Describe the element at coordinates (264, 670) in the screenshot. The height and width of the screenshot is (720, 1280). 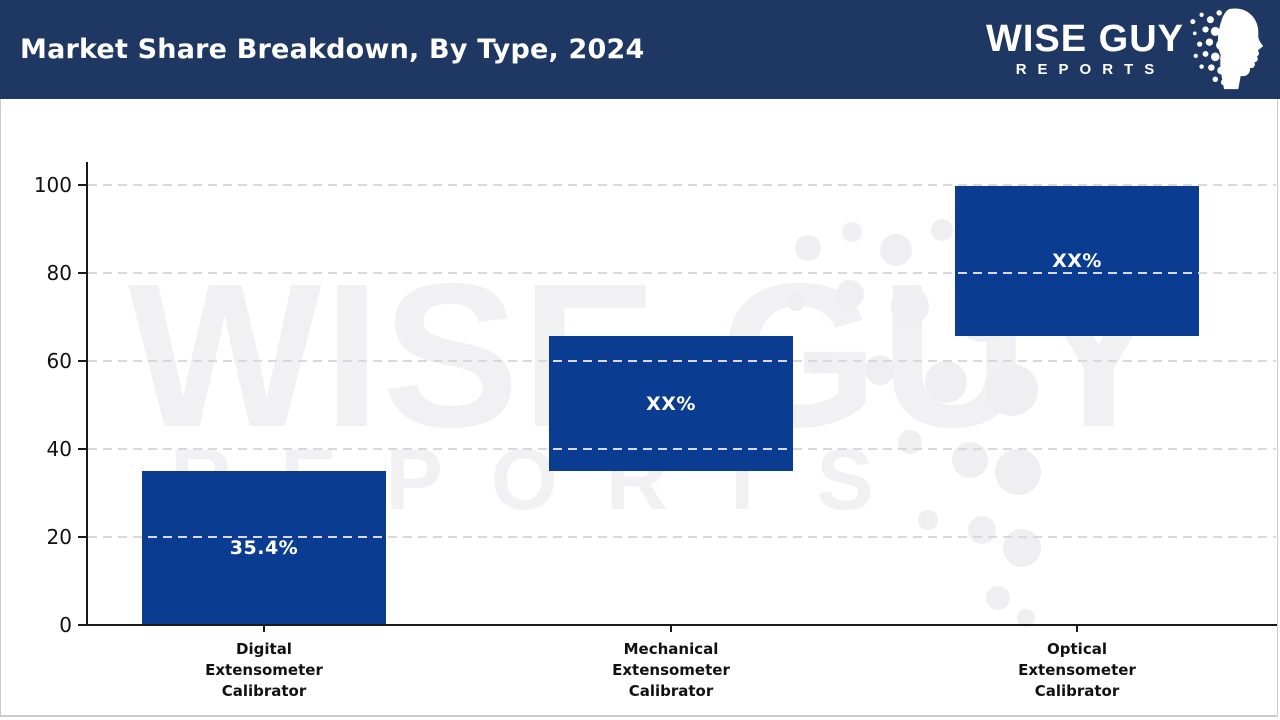
I see `x-category-label-digital: Digital Extensometer Calibrator` at that location.